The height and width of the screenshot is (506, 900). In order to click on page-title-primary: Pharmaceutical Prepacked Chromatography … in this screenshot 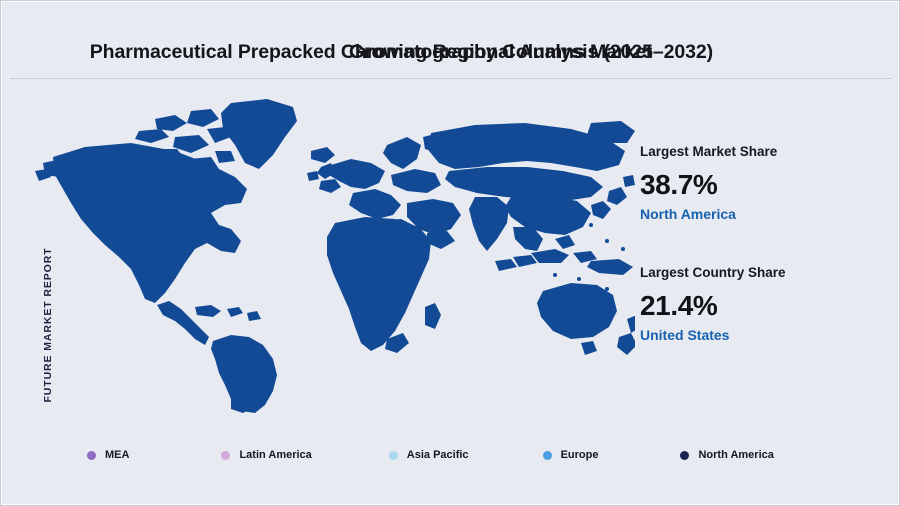, I will do `click(371, 52)`.